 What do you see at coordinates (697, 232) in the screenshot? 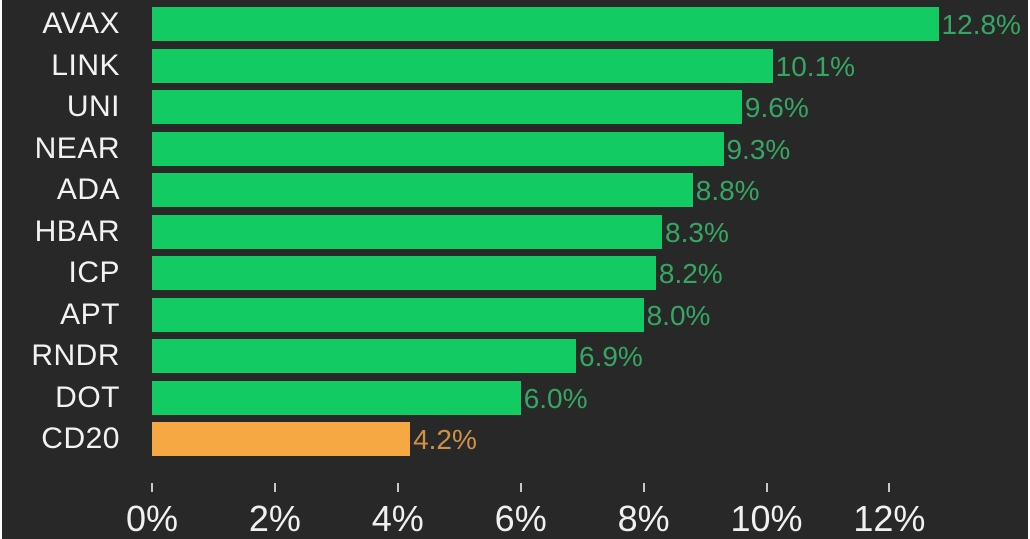
I see `value-label: 8.3%` at bounding box center [697, 232].